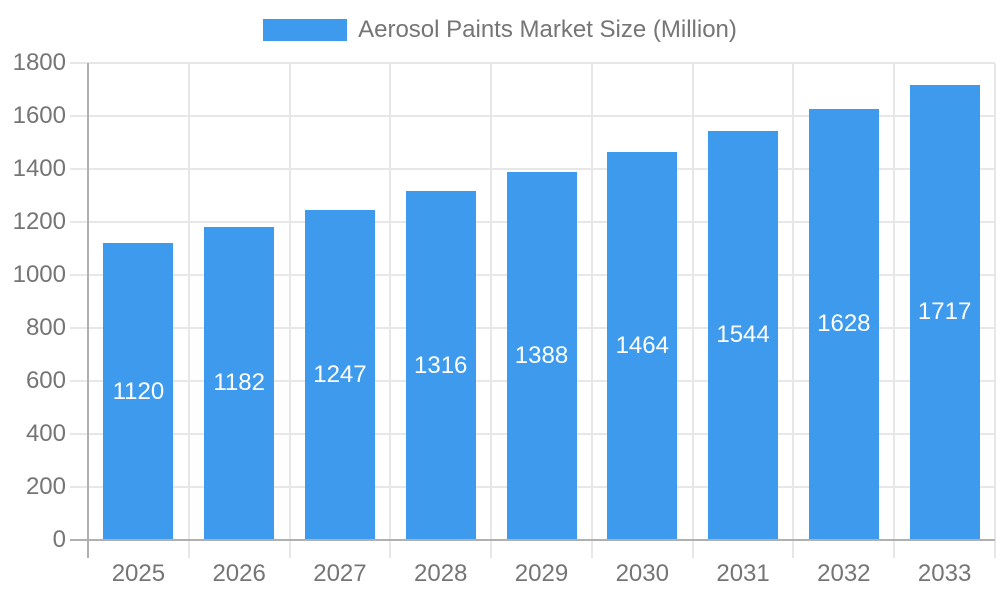 The height and width of the screenshot is (600, 1000). I want to click on bar: 1120, so click(138, 391).